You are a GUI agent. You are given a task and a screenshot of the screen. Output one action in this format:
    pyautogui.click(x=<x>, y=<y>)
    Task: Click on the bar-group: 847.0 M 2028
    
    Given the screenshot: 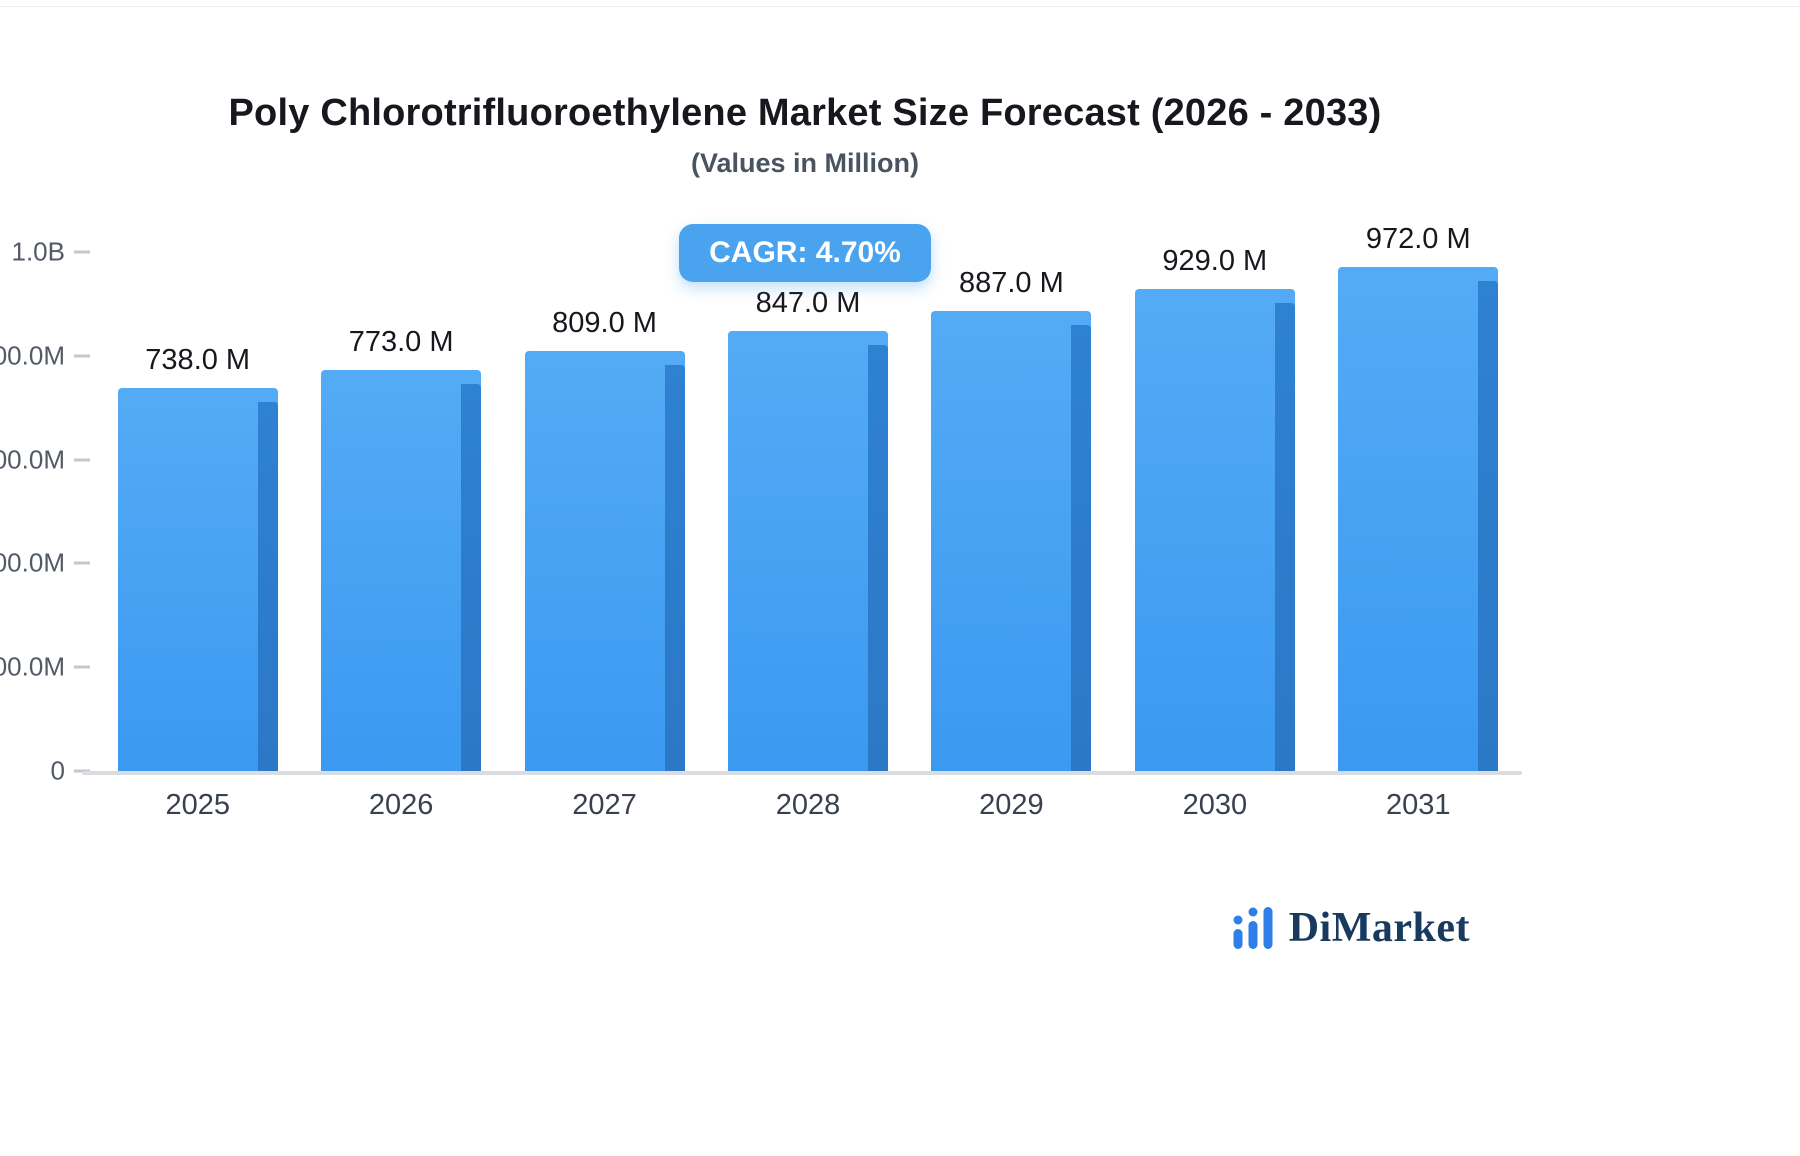 What is the action you would take?
    pyautogui.click(x=807, y=536)
    